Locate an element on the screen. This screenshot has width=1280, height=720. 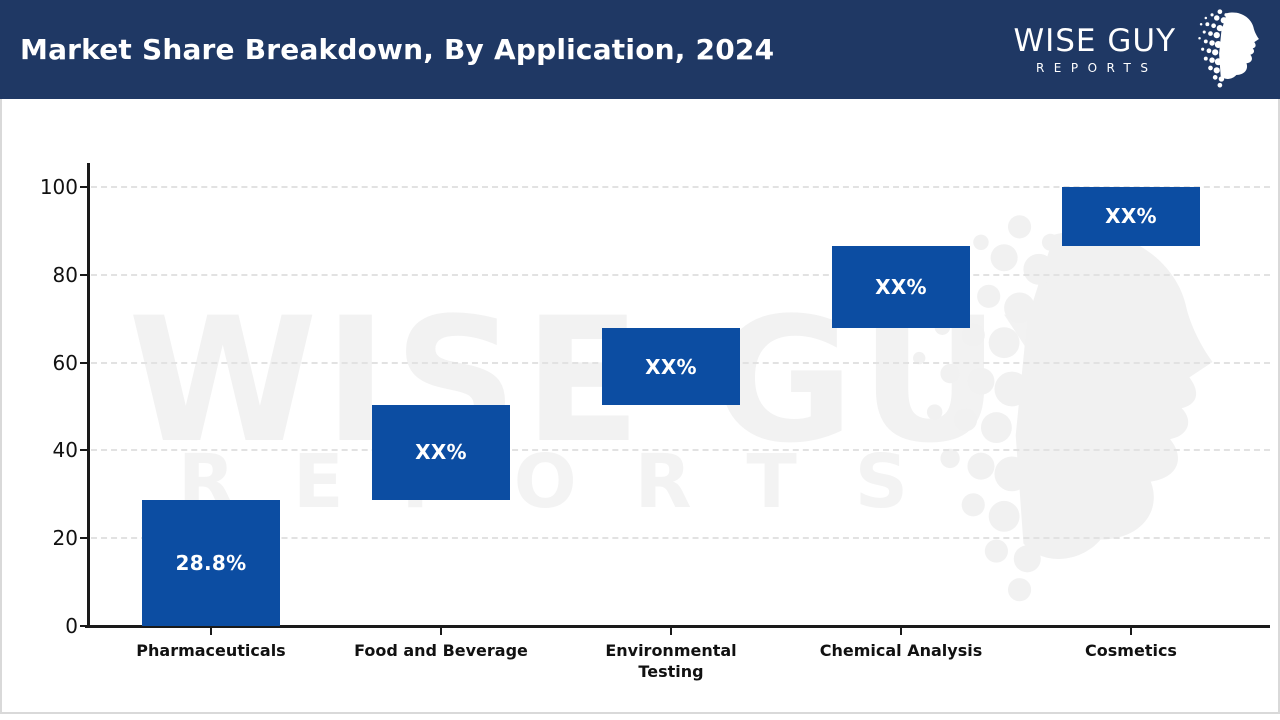
y-axis-line is located at coordinates (88, 395).